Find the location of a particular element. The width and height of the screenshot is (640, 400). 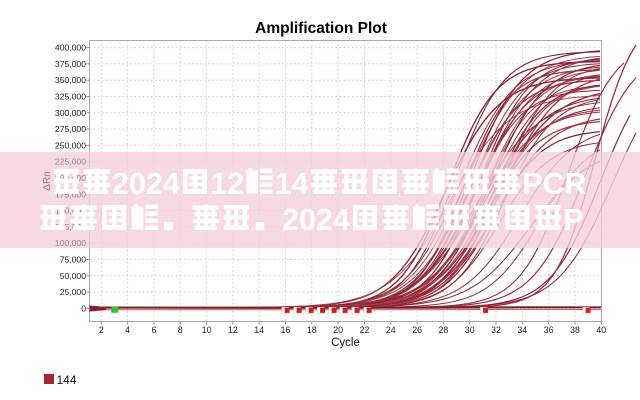

svg-text: 30 is located at coordinates (470, 330).